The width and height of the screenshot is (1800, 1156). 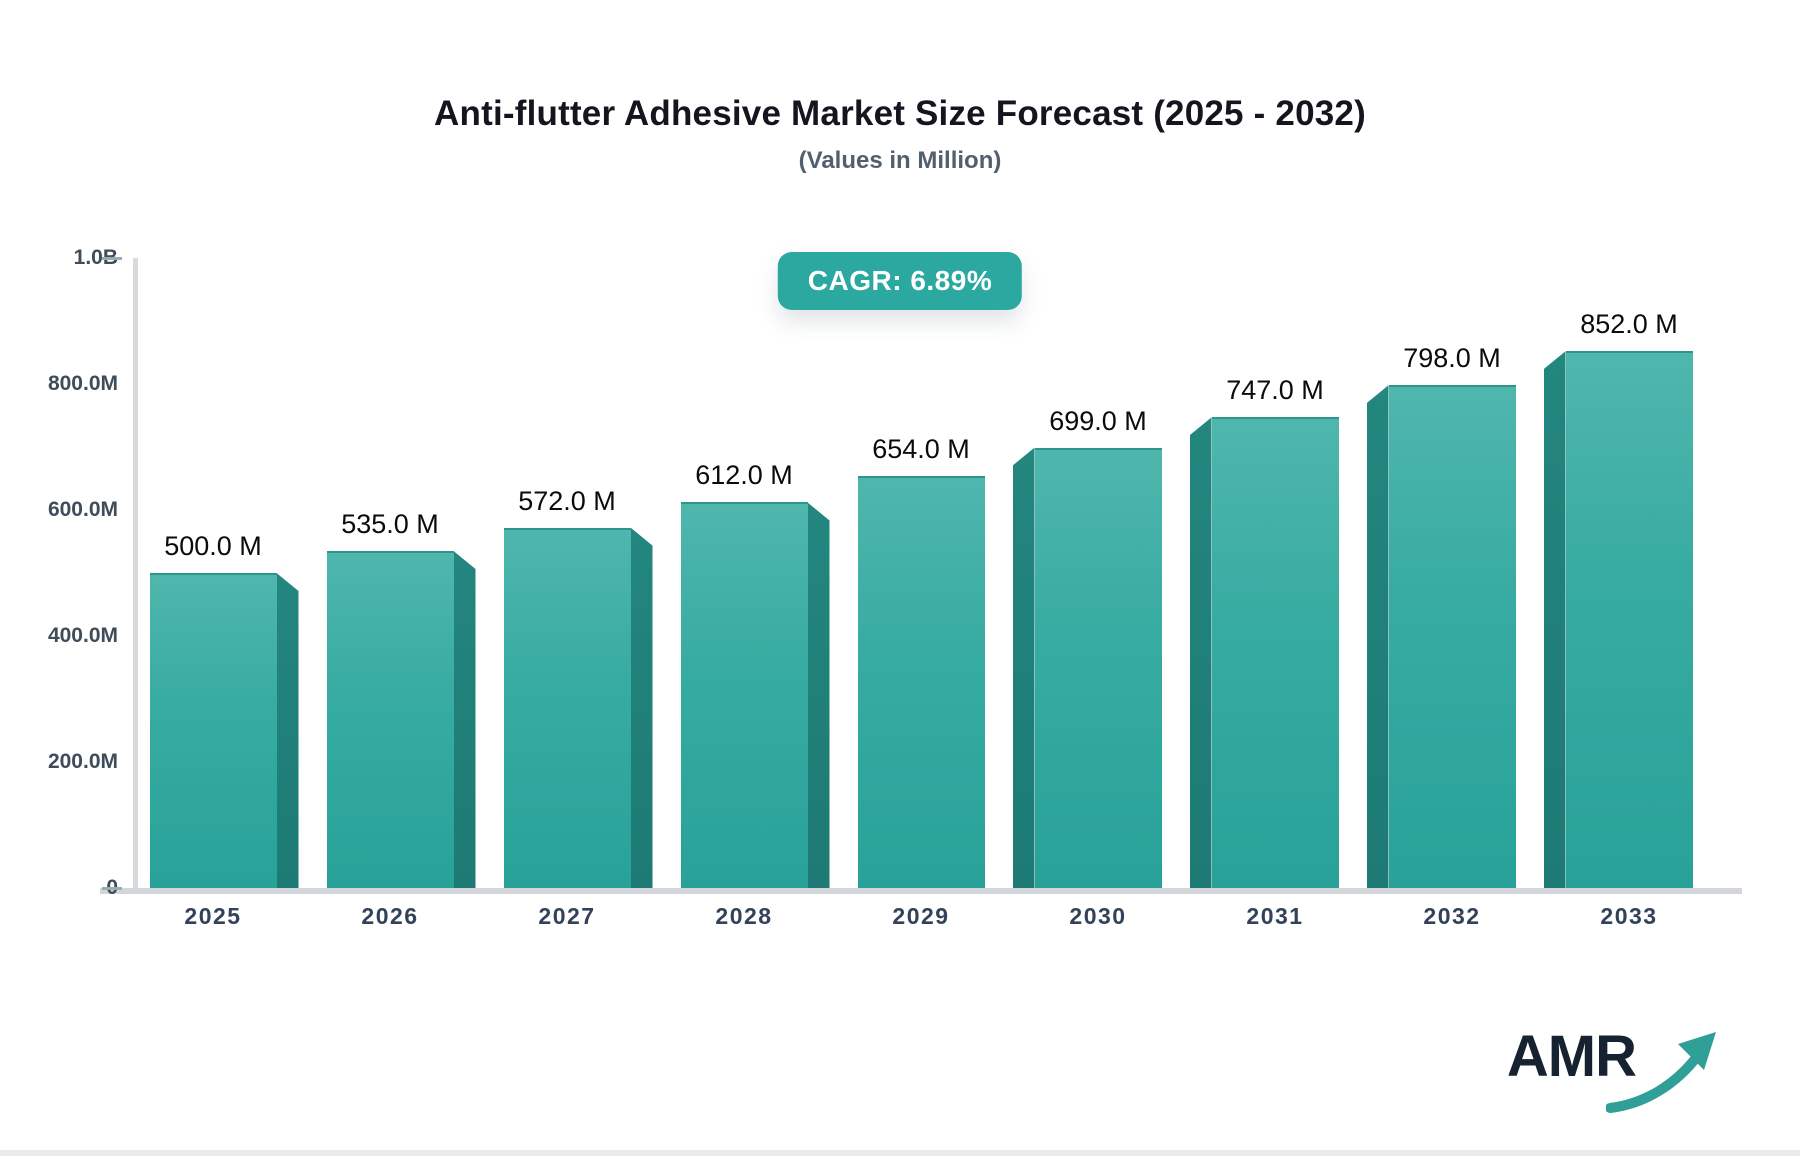 What do you see at coordinates (82, 635) in the screenshot?
I see `y-tick-label: 400.0M` at bounding box center [82, 635].